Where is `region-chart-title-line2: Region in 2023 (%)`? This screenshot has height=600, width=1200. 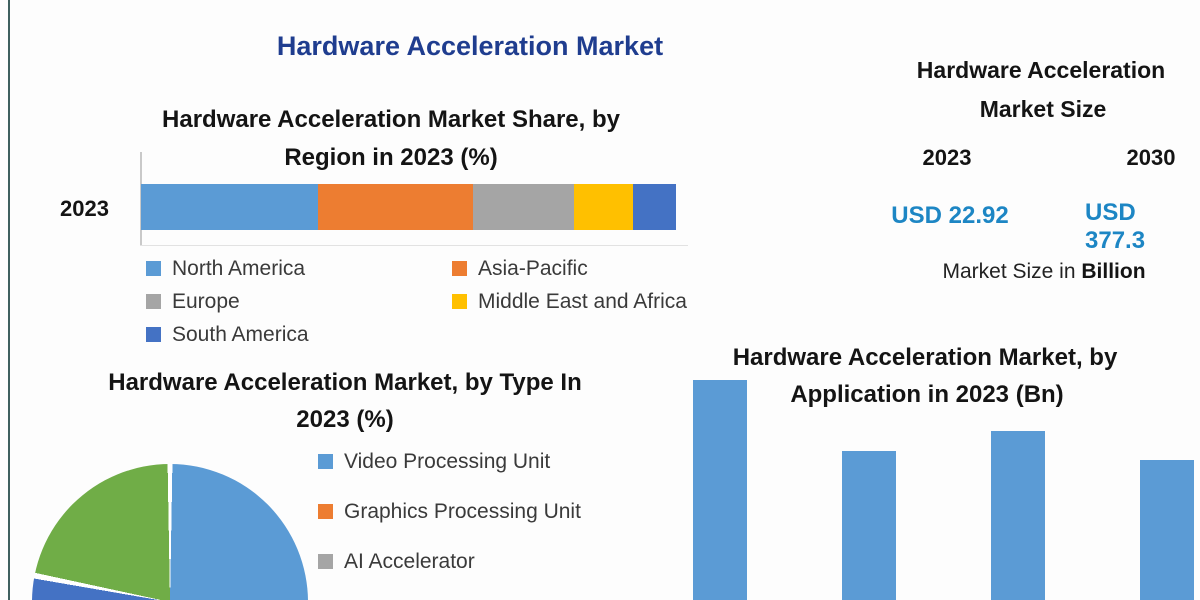
region-chart-title-line2: Region in 2023 (%) is located at coordinates (391, 157).